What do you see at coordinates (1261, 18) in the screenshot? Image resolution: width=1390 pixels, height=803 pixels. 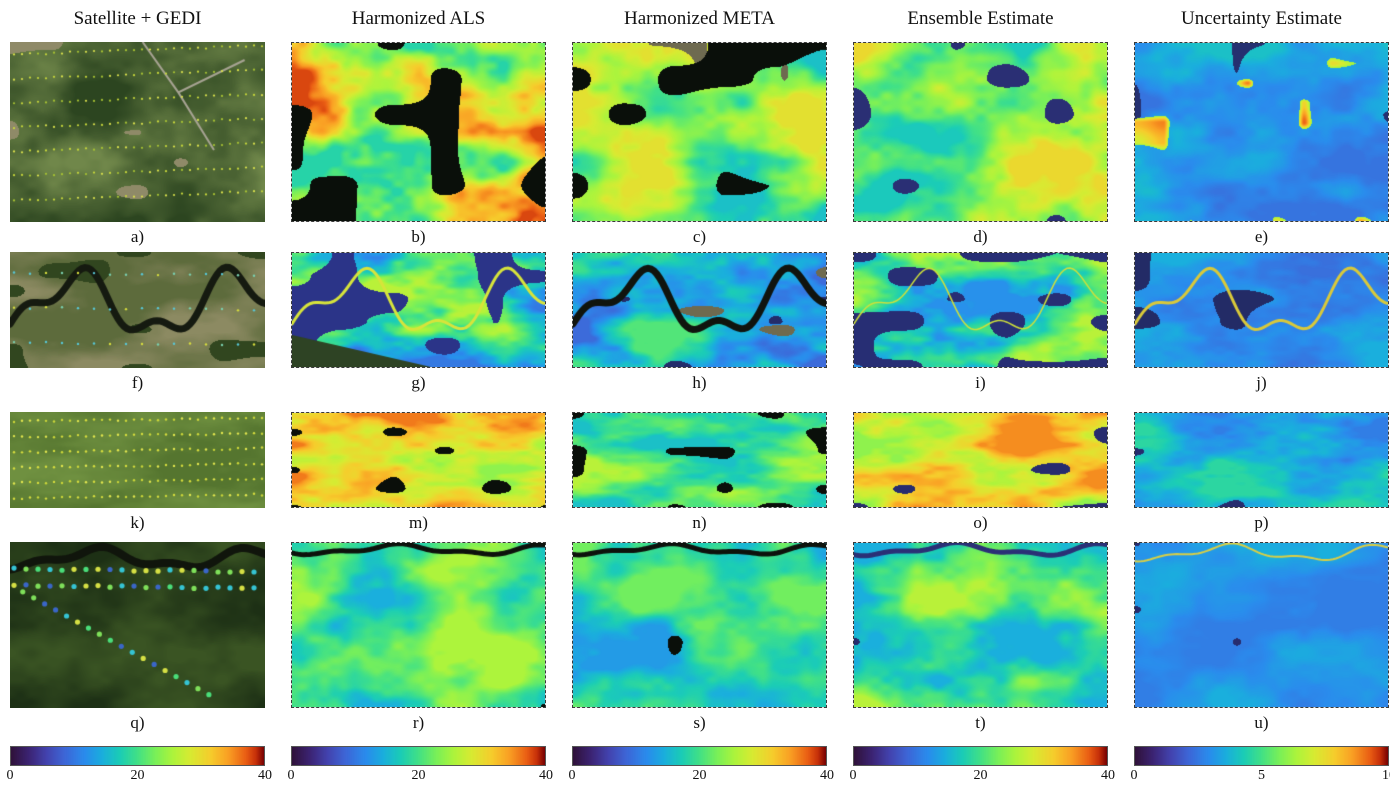 I see `column-title-uncertainty-estimate: Uncertainty Estimate` at bounding box center [1261, 18].